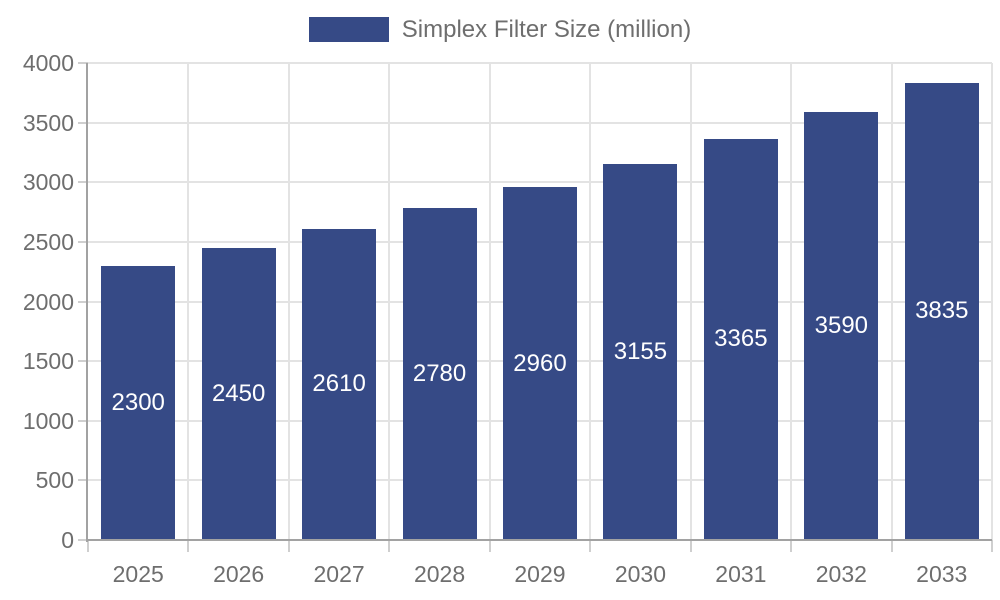  I want to click on y-axis-label: 500, so click(54, 480).